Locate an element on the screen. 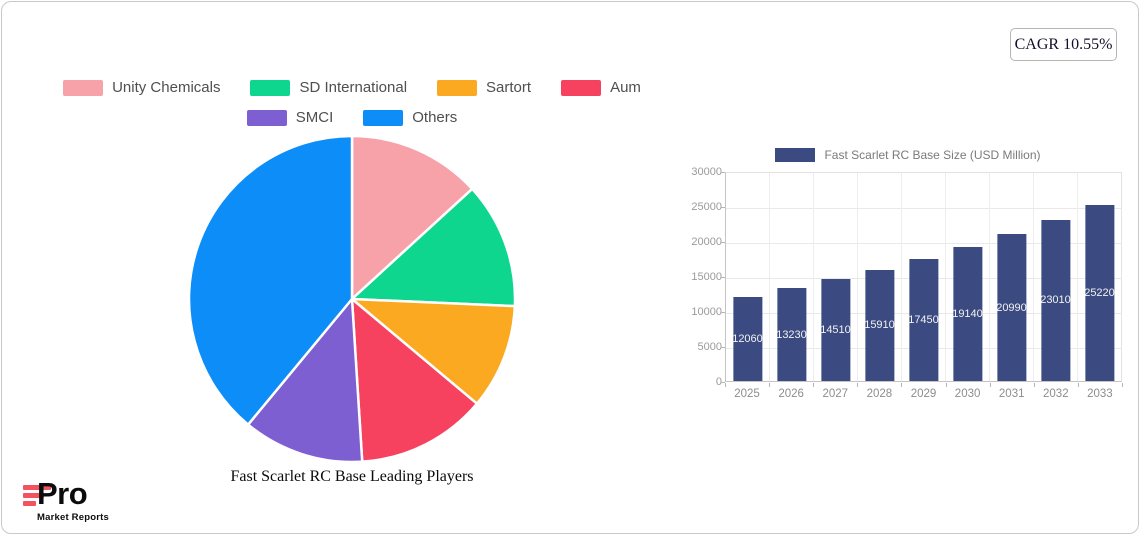 This screenshot has width=1140, height=536. x-tick-label: 2028 is located at coordinates (879, 394).